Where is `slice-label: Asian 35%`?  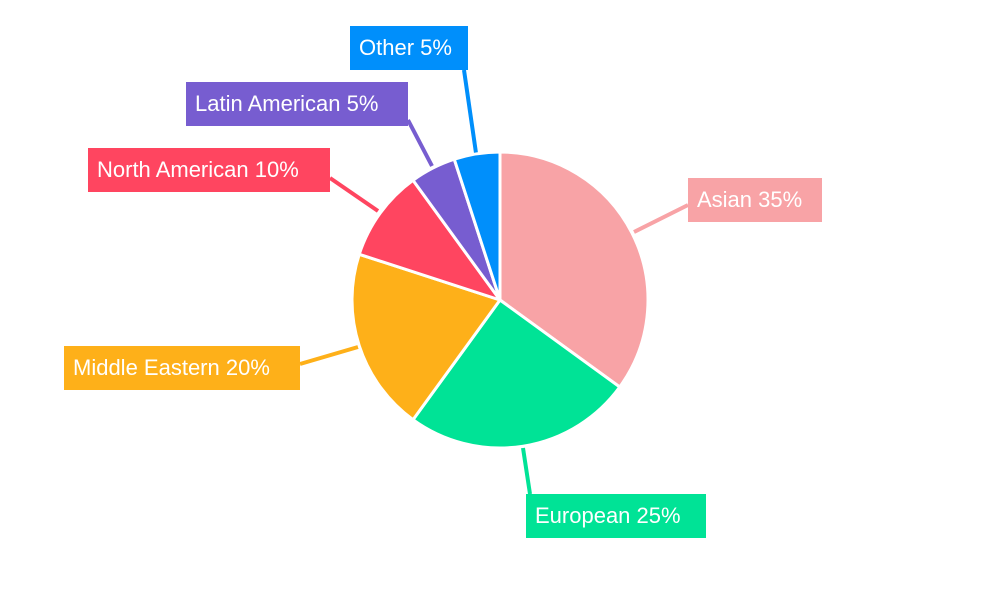 slice-label: Asian 35% is located at coordinates (755, 200).